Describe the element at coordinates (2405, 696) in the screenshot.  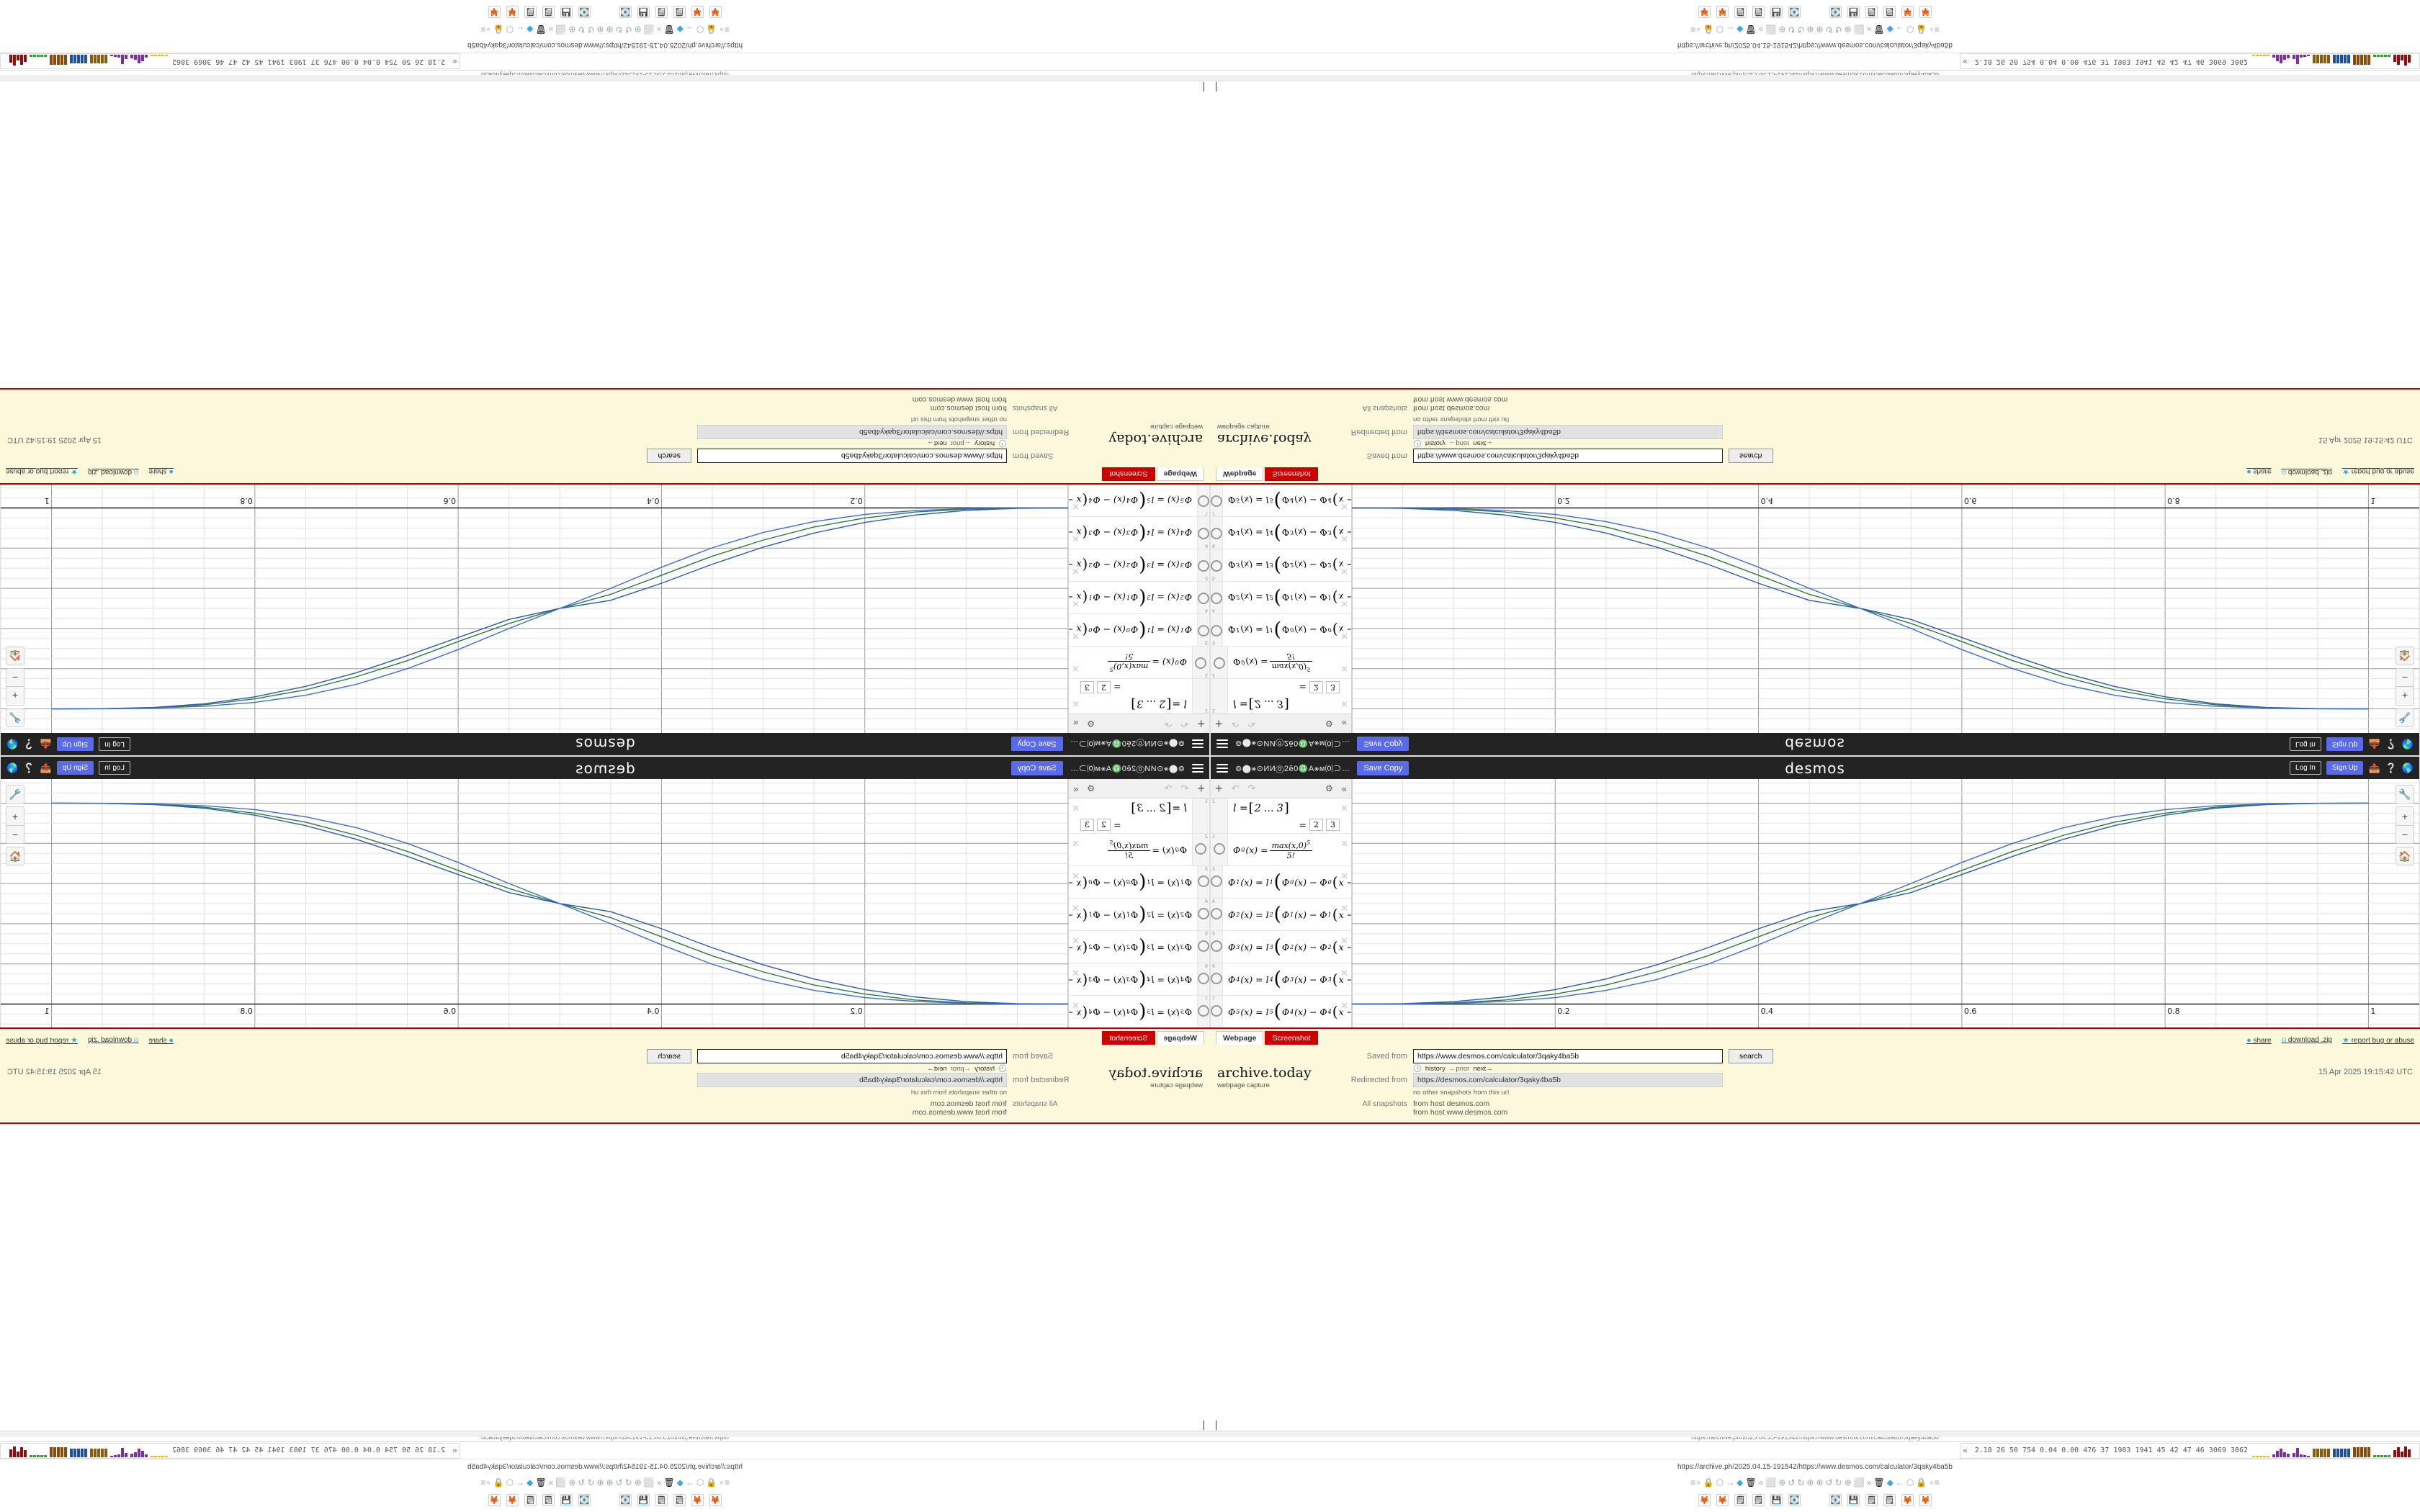
I see `zoom-in-button: +` at that location.